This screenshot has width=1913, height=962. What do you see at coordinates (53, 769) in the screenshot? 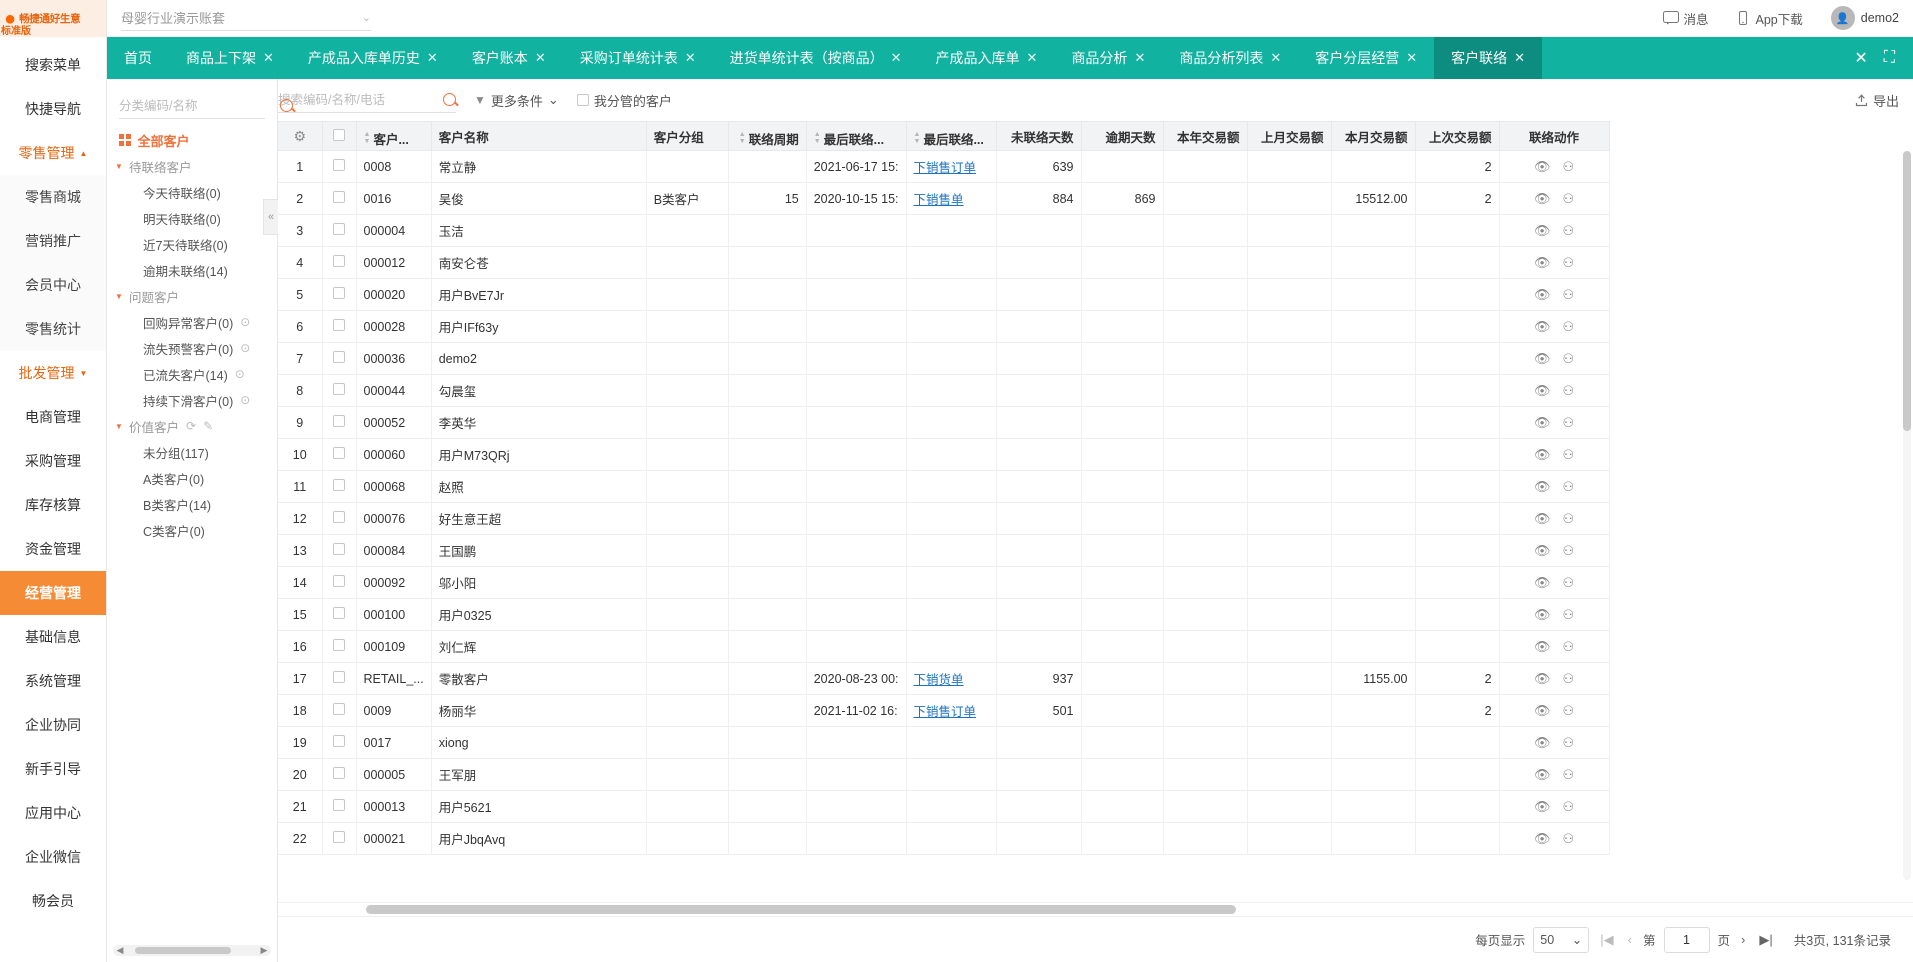
I see `rail-item-16: 新手引导` at bounding box center [53, 769].